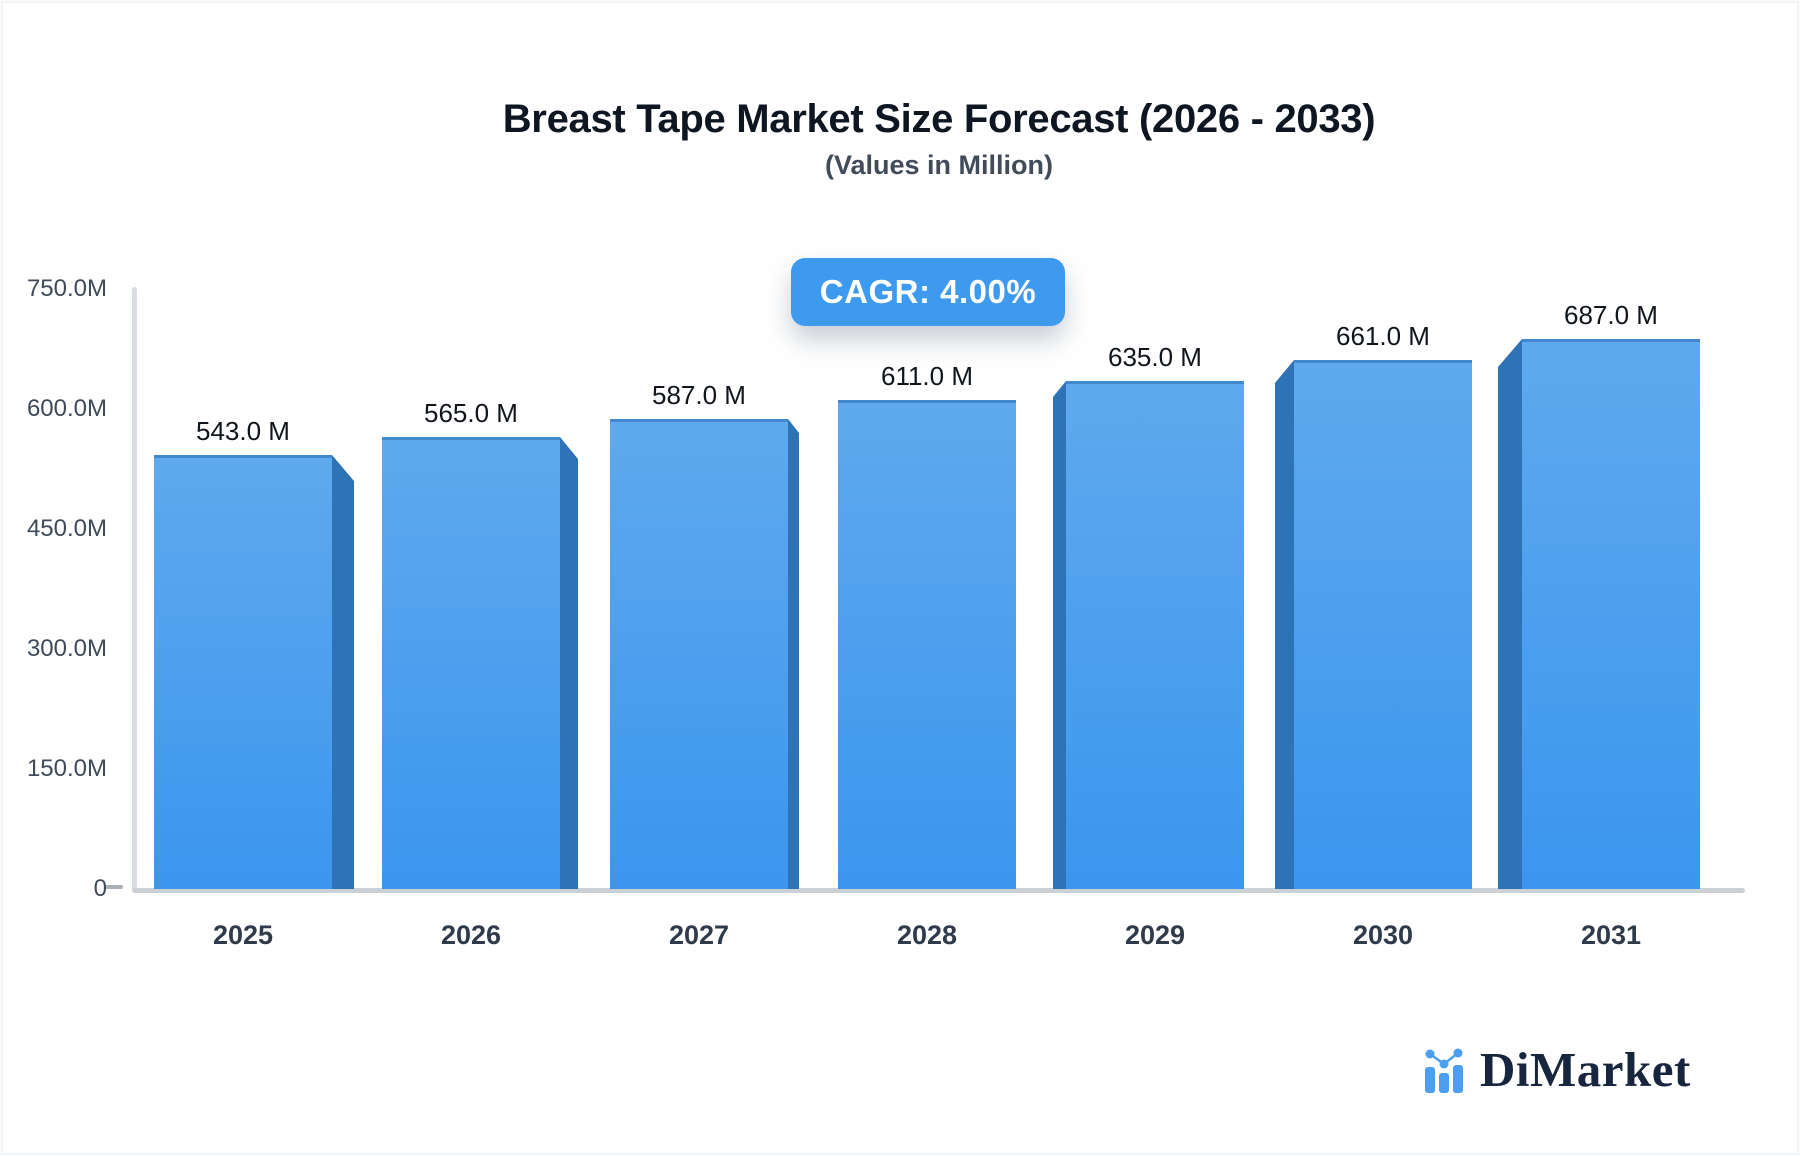 This screenshot has height=1156, width=1800. I want to click on y-axis-tick-label: 750.0M, so click(66, 288).